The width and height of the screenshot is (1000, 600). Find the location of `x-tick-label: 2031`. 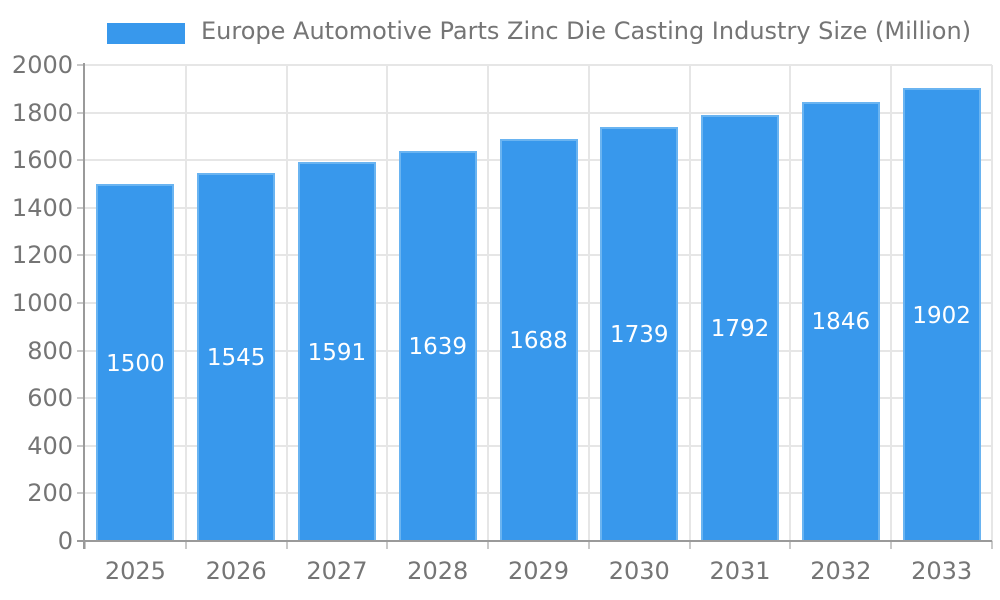

x-tick-label: 2031 is located at coordinates (740, 571).